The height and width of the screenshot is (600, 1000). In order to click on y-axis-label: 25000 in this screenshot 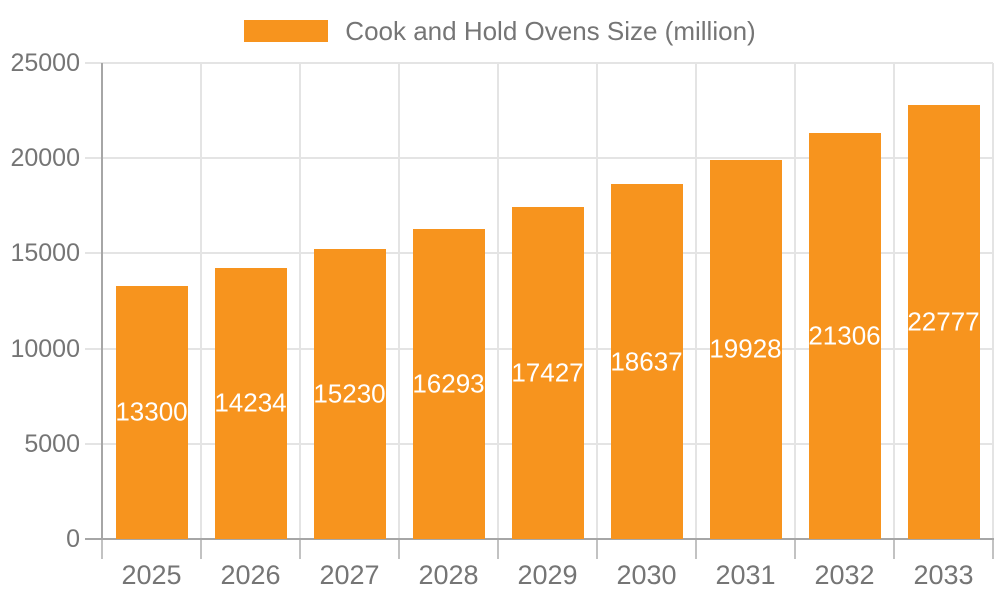, I will do `click(45, 63)`.